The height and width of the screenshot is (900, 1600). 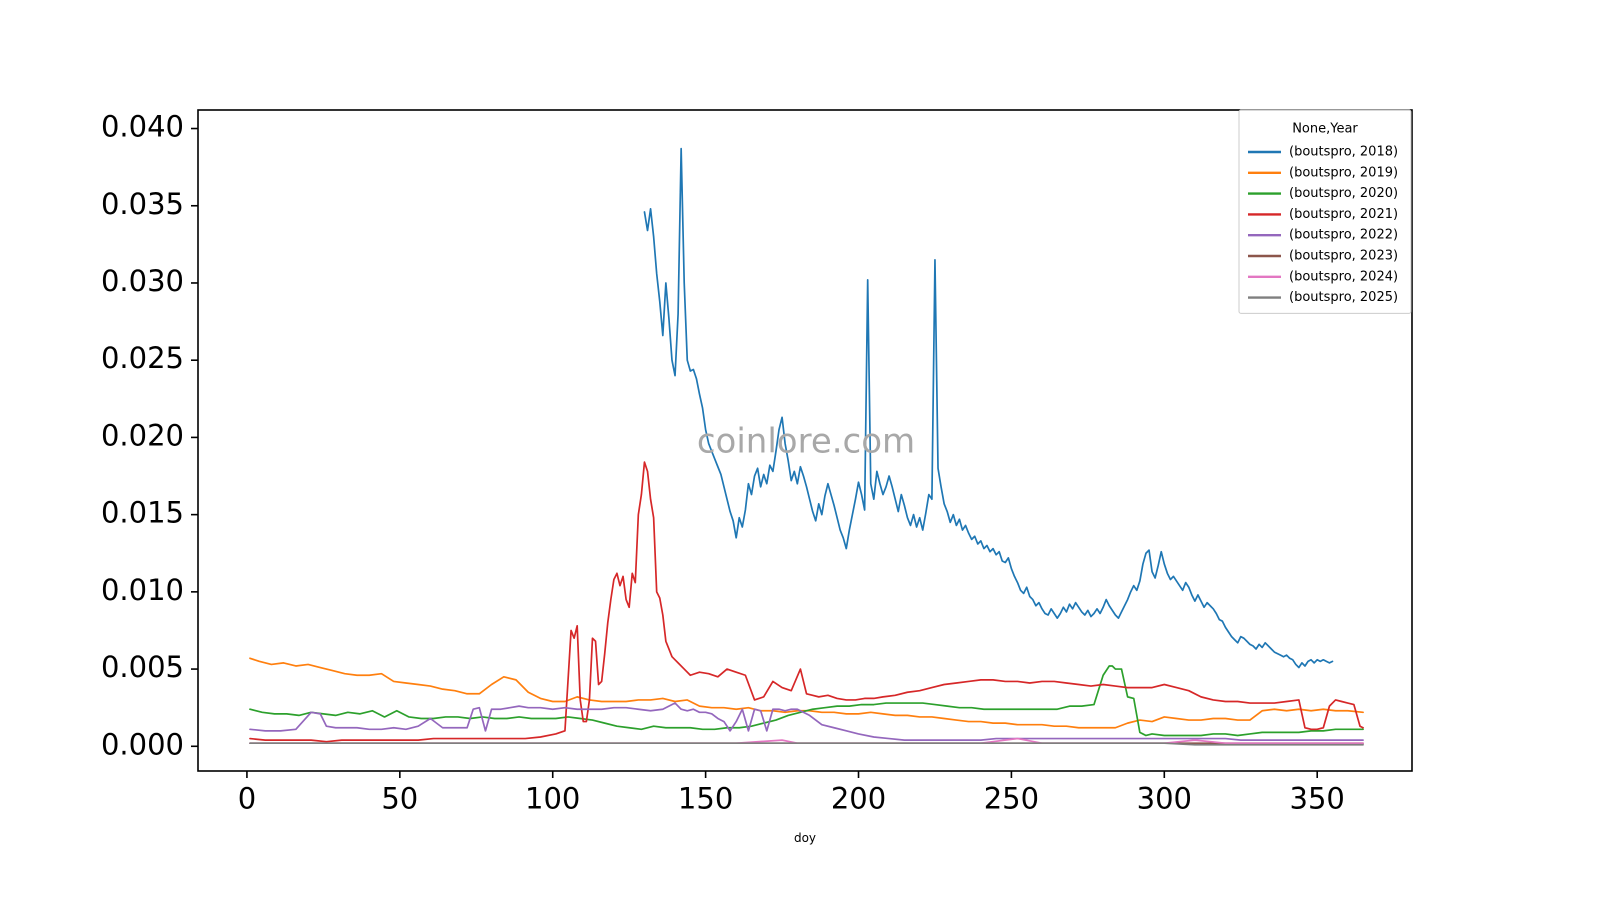 I want to click on x-tick-label: 350, so click(x=1317, y=799).